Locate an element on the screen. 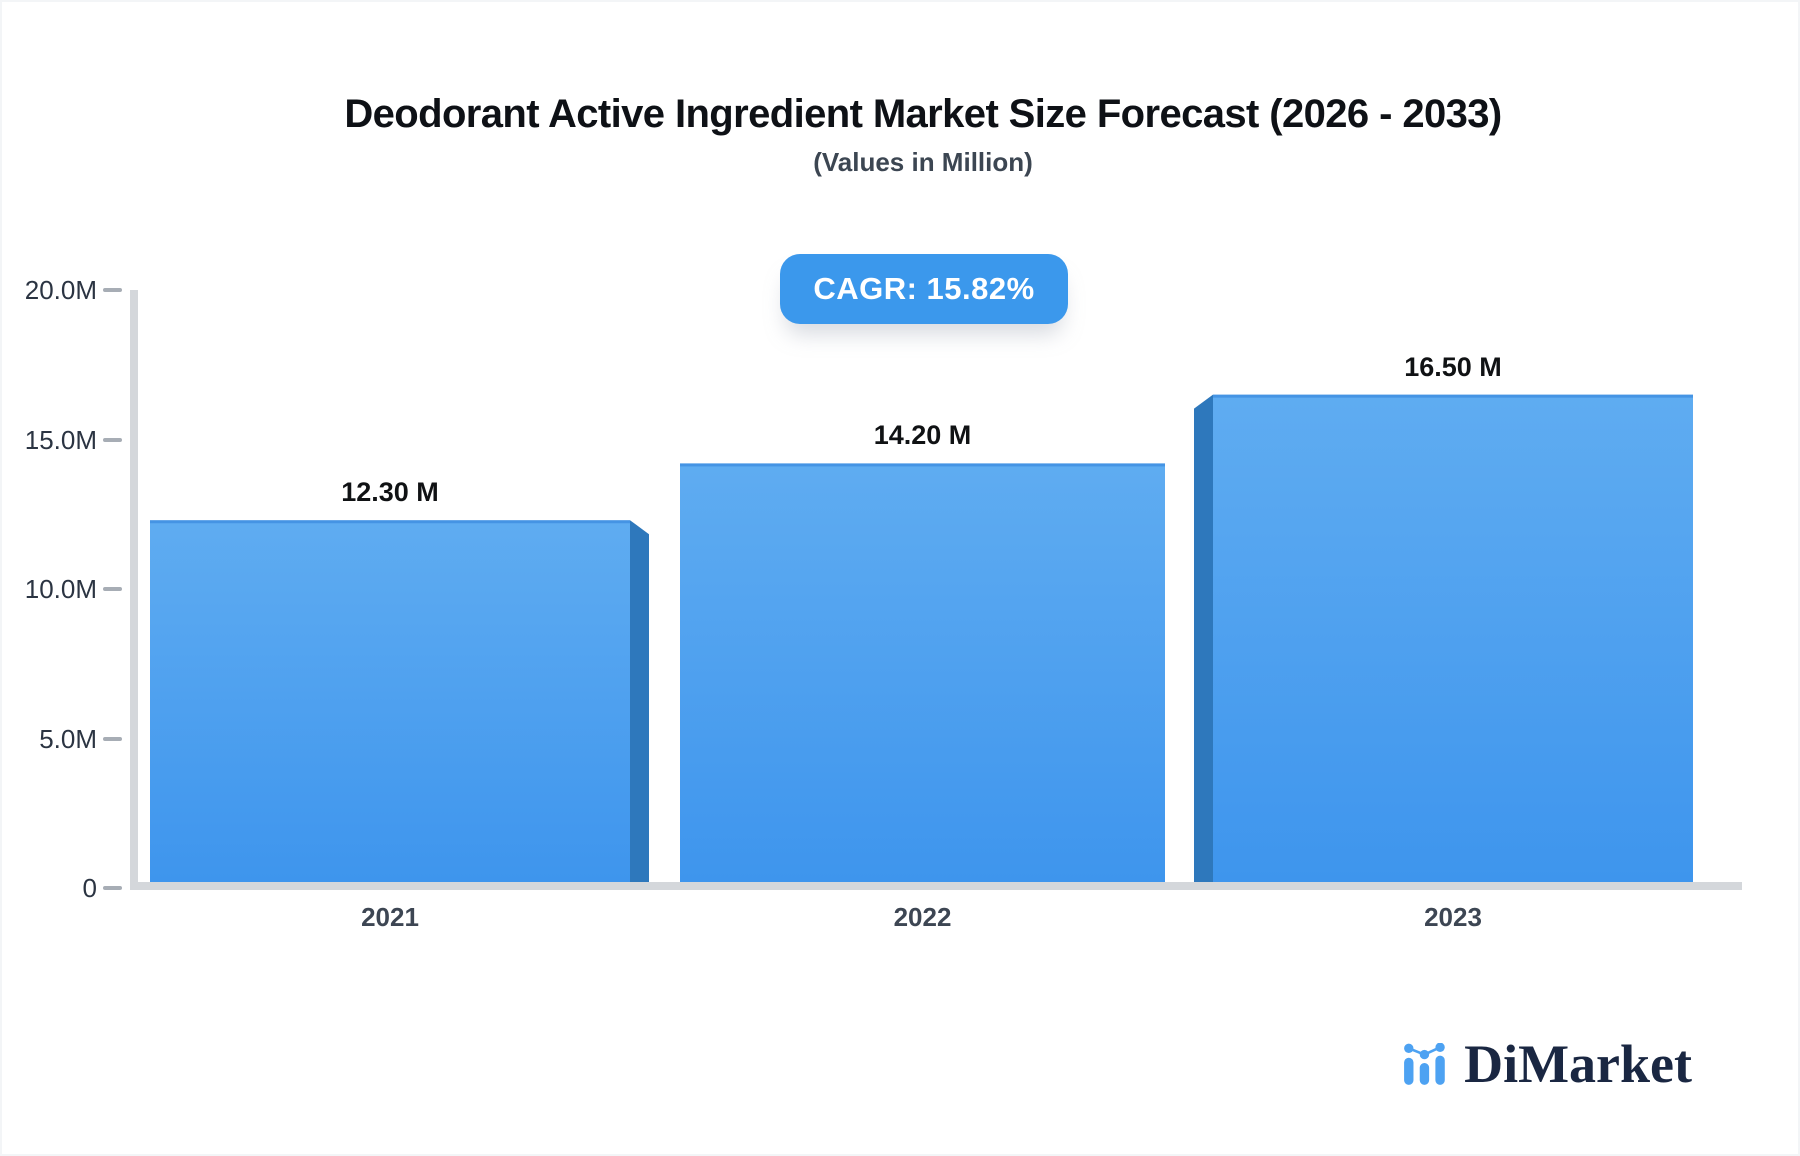 The image size is (1800, 1156). x-axis-label-2021: 2021 is located at coordinates (390, 917).